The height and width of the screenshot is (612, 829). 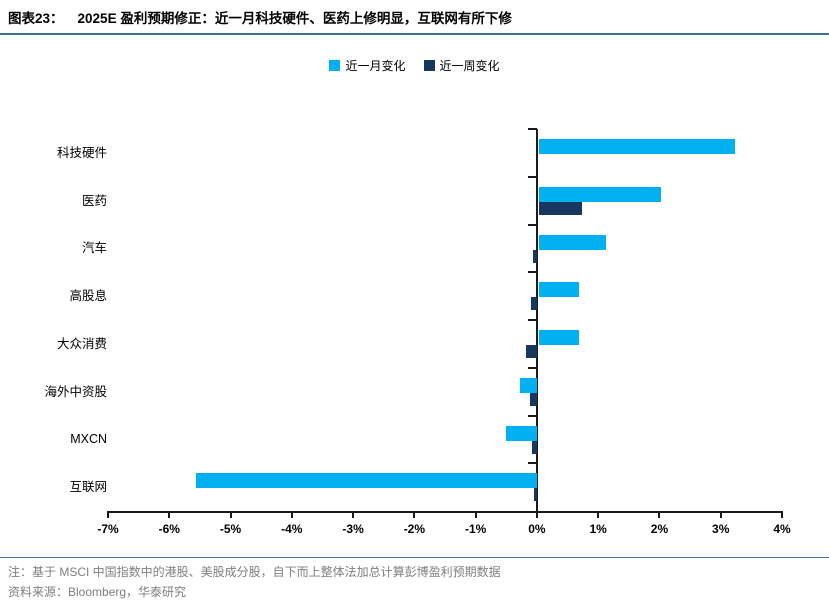 I want to click on legend-swatch-week-icon, so click(x=429, y=65).